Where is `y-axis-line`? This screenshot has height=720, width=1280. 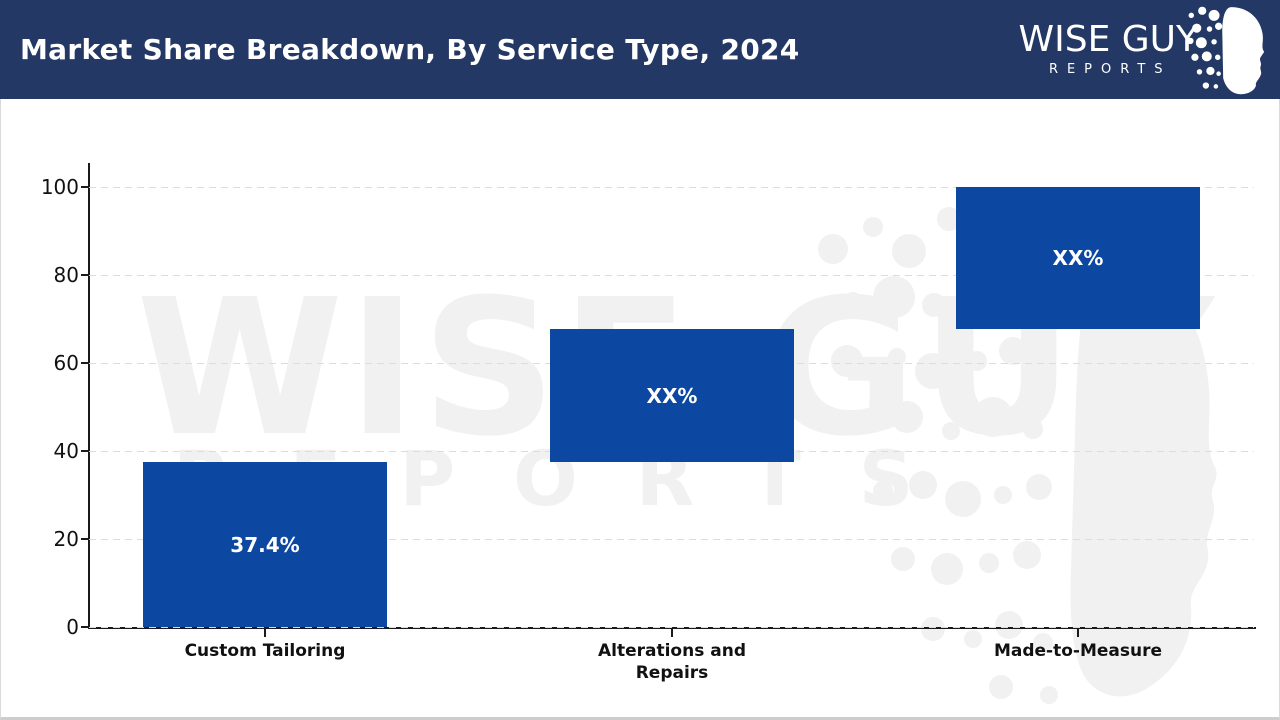
y-axis-line is located at coordinates (89, 396).